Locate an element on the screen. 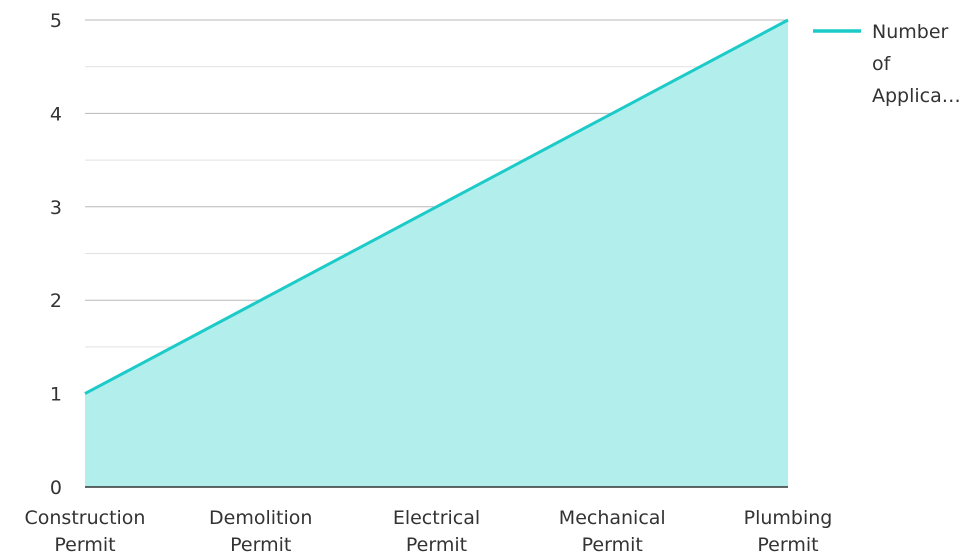 The height and width of the screenshot is (558, 977). y-tick-label: 5 is located at coordinates (56, 21).